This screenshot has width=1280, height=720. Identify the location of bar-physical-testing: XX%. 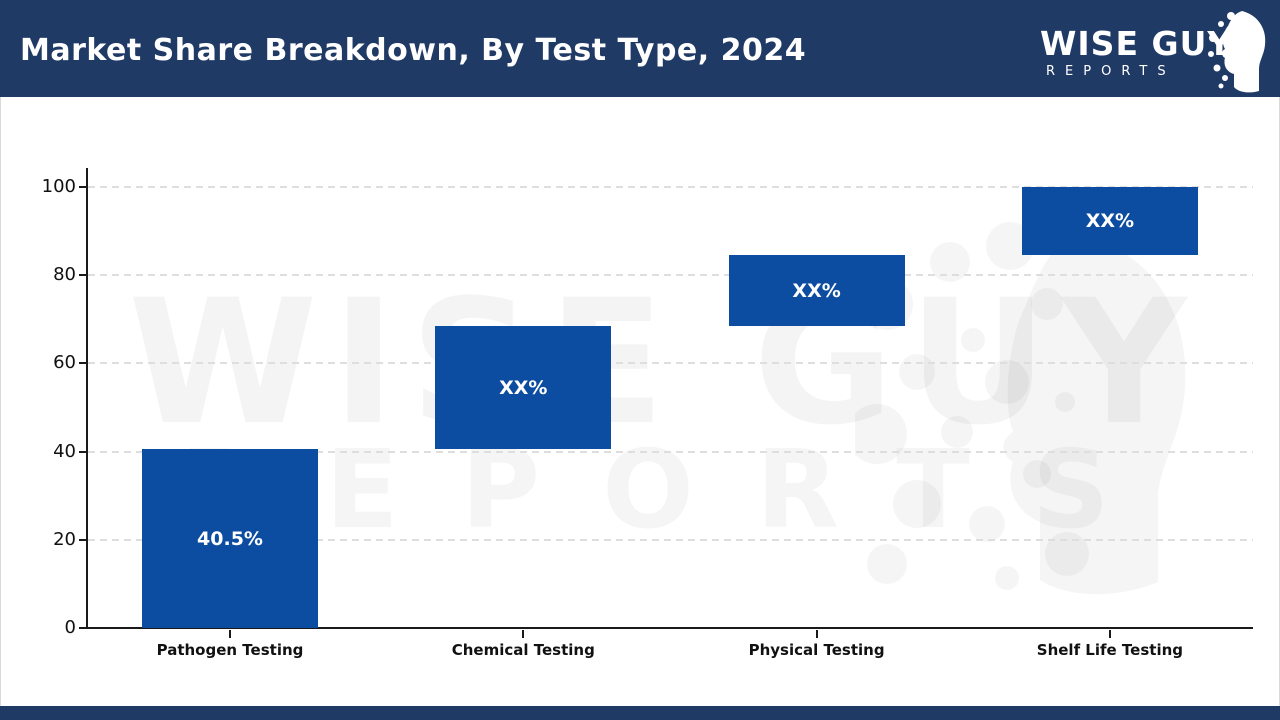
(816, 290).